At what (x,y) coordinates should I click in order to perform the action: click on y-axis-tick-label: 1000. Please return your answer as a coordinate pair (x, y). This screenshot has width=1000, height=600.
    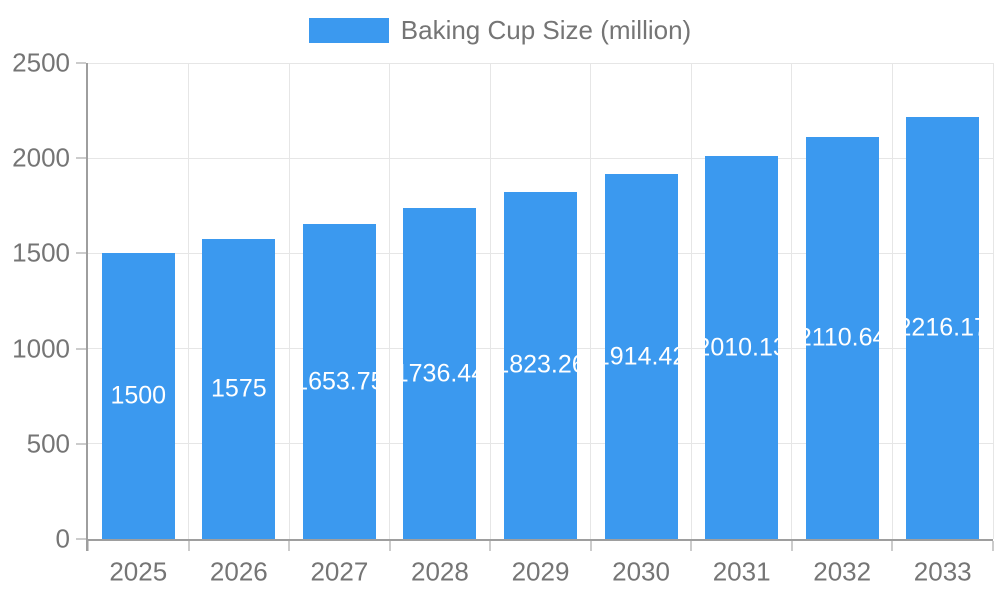
    Looking at the image, I should click on (41, 348).